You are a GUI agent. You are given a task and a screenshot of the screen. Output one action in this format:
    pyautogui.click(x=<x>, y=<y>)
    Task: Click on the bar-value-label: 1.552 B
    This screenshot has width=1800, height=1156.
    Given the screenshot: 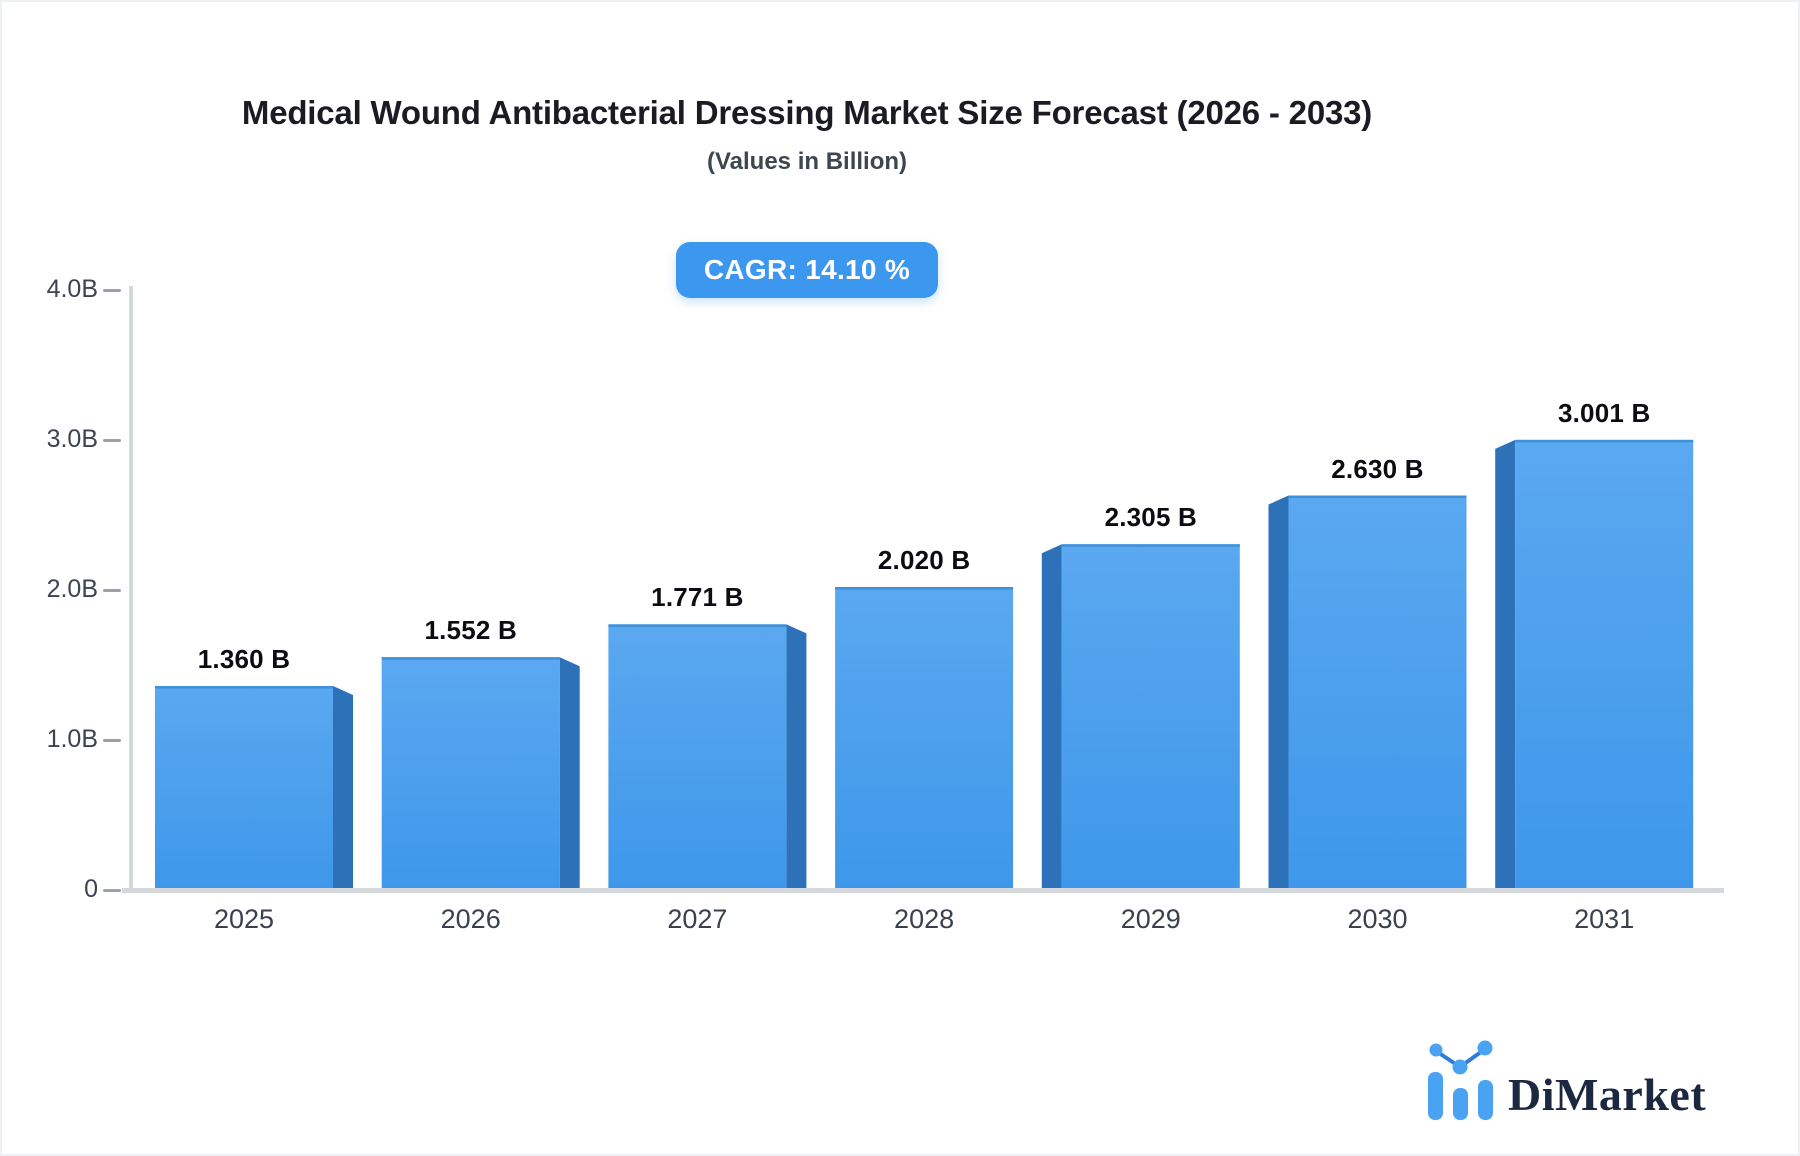 What is the action you would take?
    pyautogui.click(x=470, y=630)
    